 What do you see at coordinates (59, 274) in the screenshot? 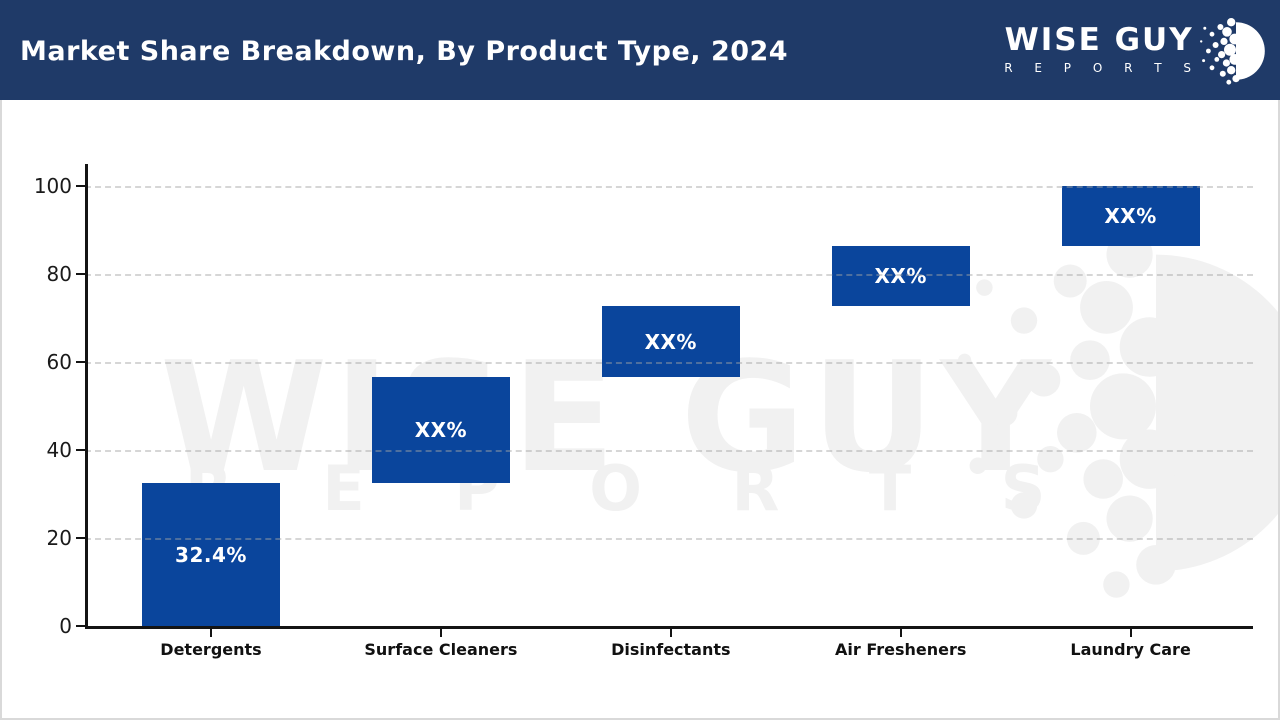
I see `y-tick-label: 80` at bounding box center [59, 274].